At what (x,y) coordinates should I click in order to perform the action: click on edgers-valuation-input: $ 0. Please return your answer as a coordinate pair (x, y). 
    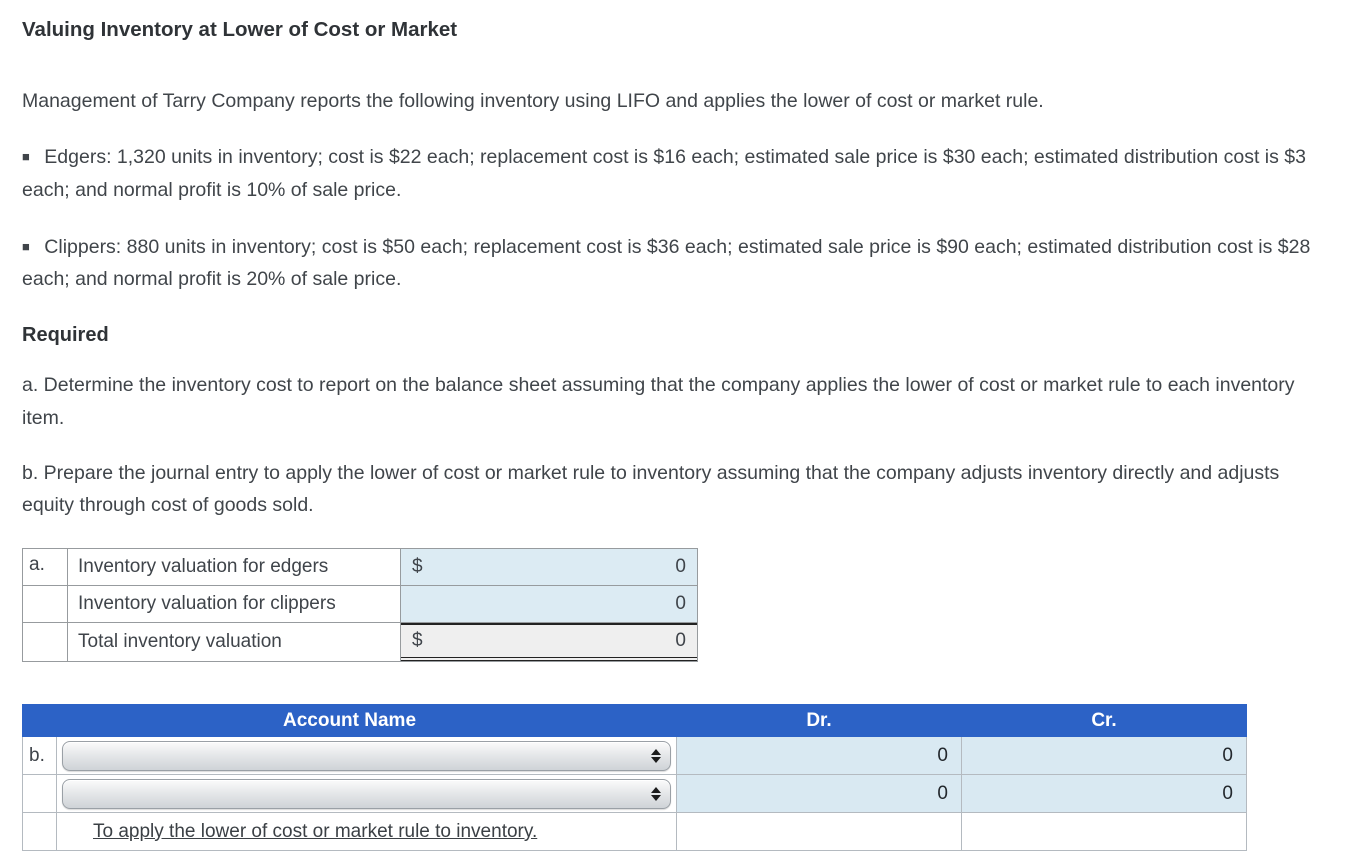
    Looking at the image, I should click on (549, 567).